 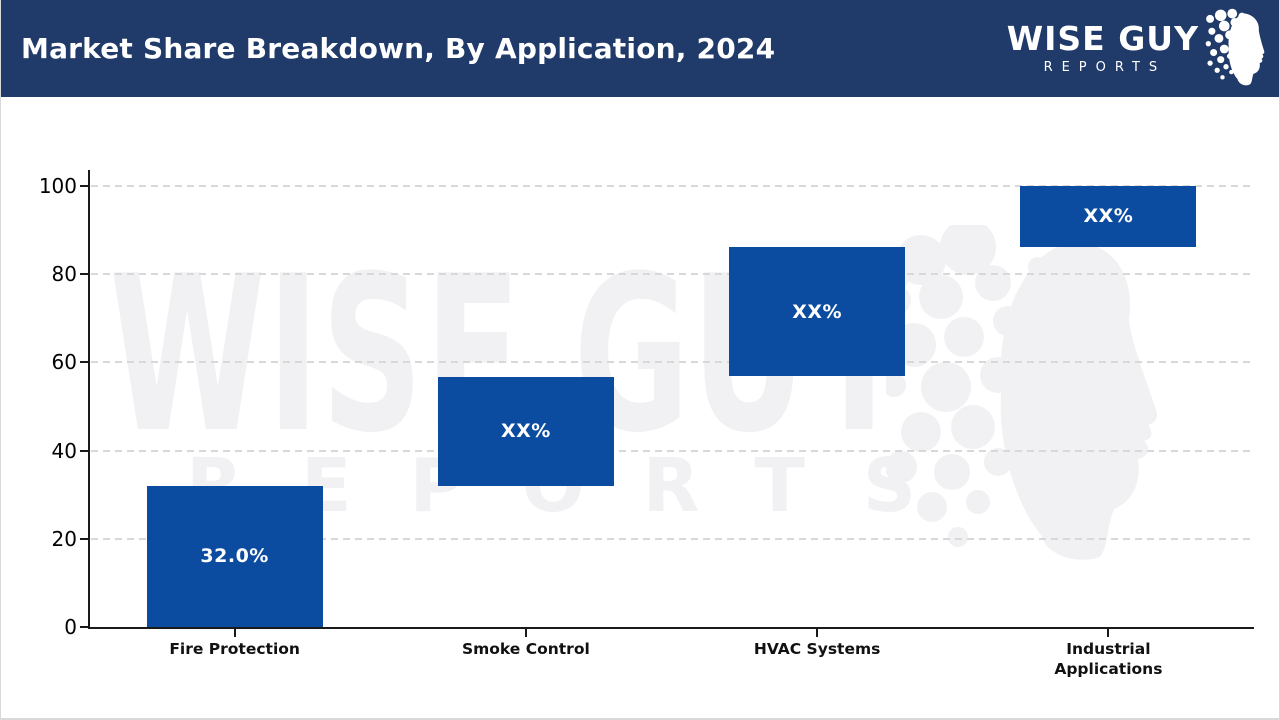 I want to click on y-axis-tick-label: 0, so click(x=70, y=627).